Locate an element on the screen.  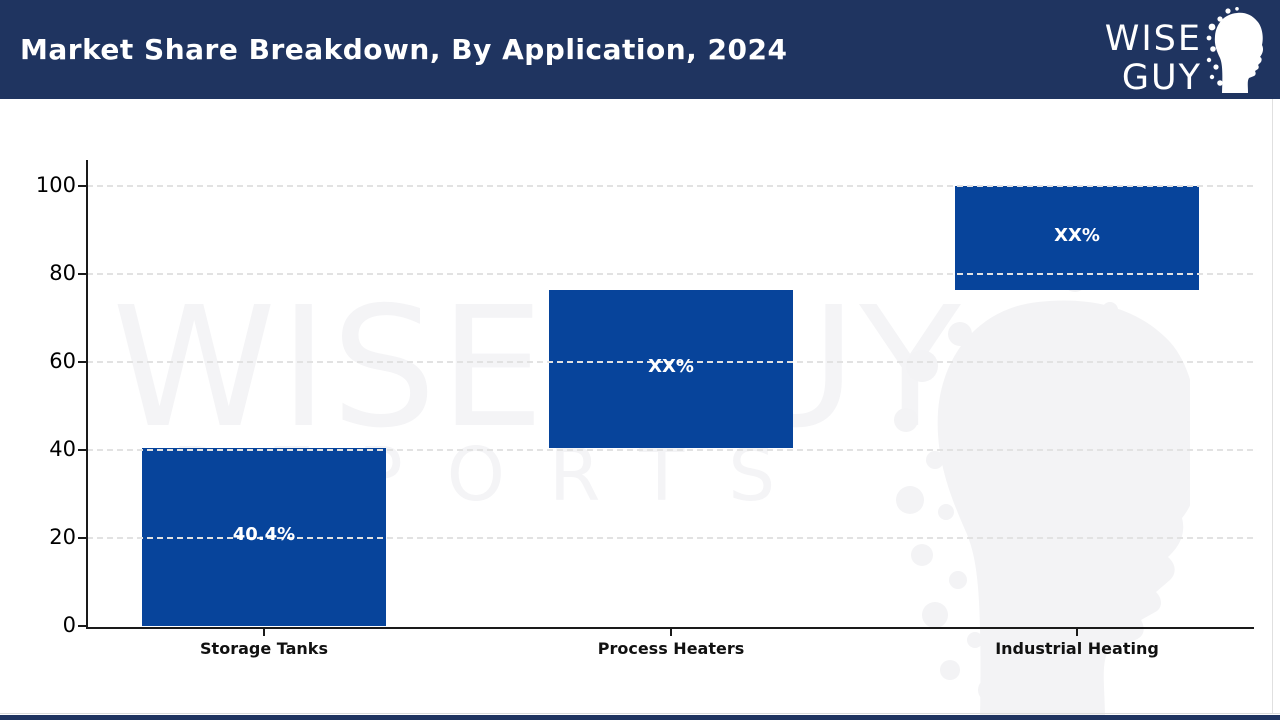
x-category-label: Storage Tanks is located at coordinates (264, 648).